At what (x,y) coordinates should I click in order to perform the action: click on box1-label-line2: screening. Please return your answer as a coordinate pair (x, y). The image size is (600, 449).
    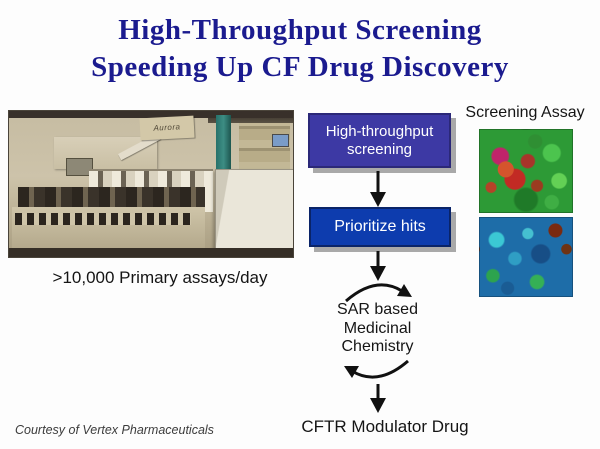
    Looking at the image, I should click on (379, 149).